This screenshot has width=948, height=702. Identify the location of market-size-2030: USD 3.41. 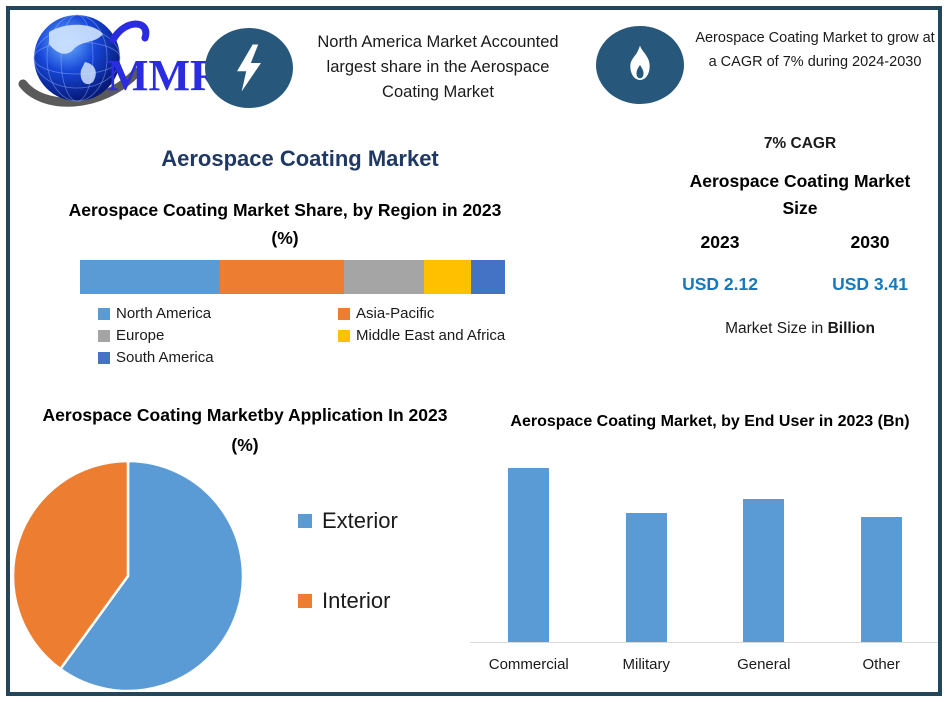
(870, 284).